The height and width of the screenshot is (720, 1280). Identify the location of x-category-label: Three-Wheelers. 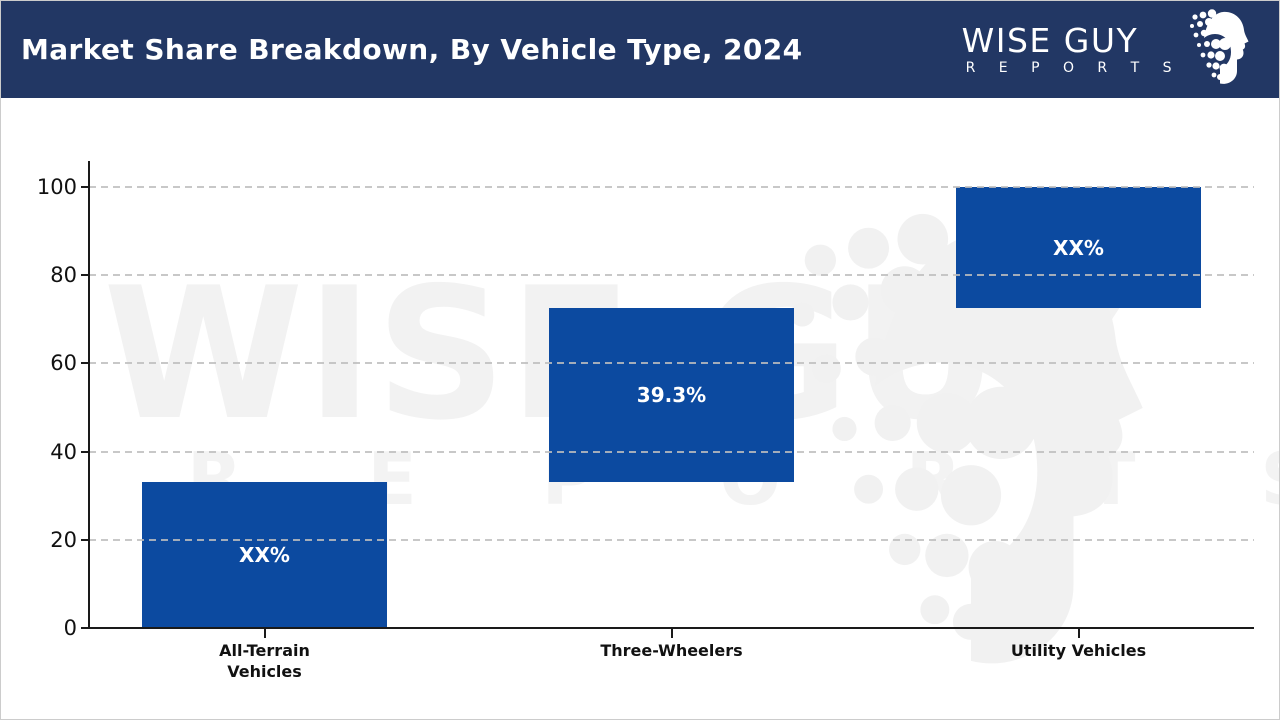
(671, 650).